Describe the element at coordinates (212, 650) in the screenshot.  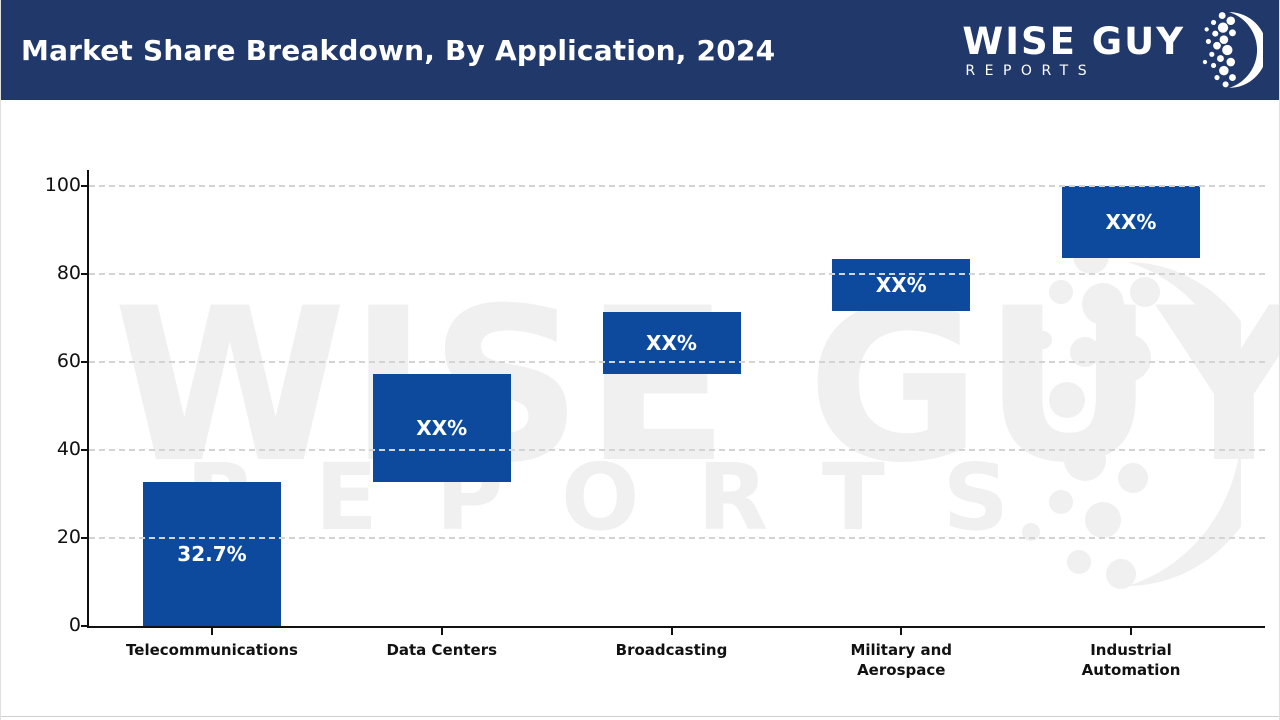
I see `category-label-telecommunications: Telecommunications` at that location.